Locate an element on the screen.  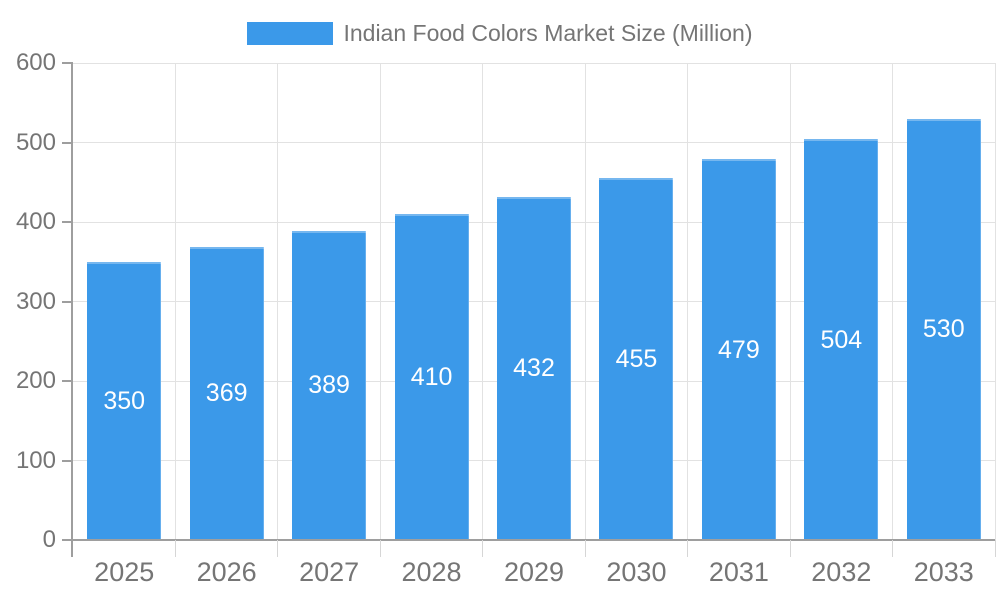
x-tick-label-2028: 2028 is located at coordinates (431, 572).